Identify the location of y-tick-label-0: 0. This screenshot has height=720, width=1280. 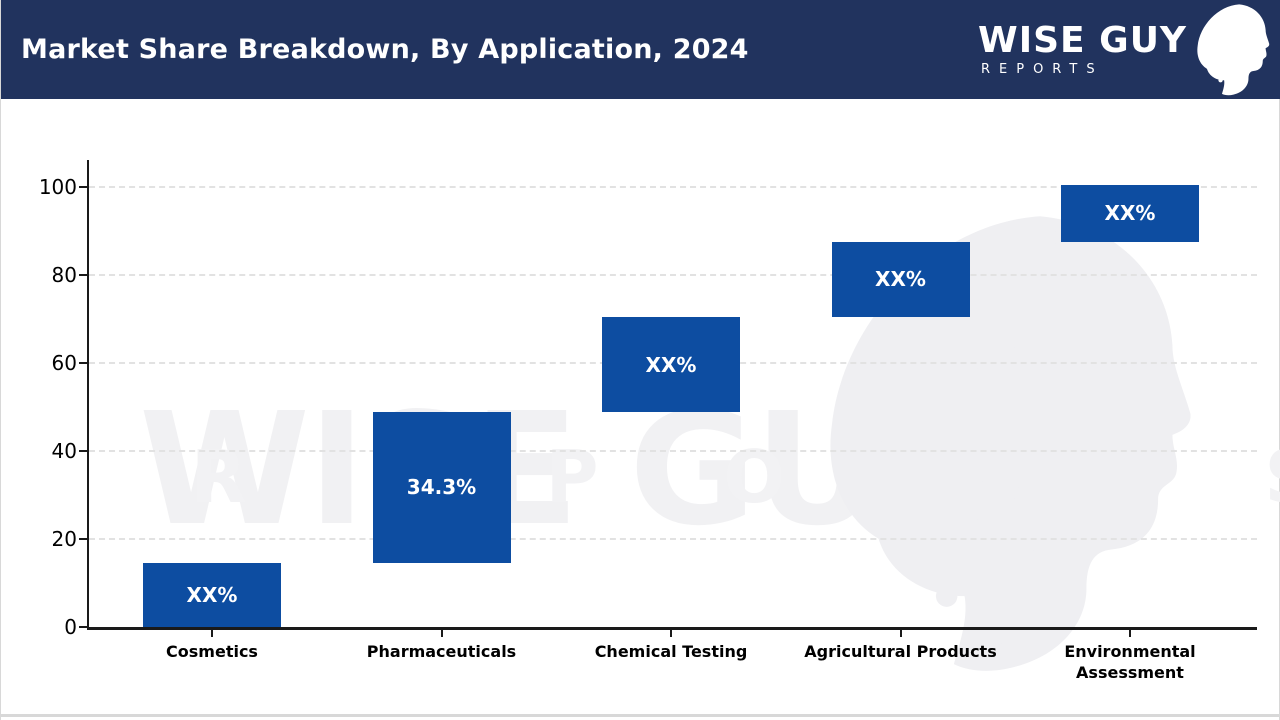
(70, 627).